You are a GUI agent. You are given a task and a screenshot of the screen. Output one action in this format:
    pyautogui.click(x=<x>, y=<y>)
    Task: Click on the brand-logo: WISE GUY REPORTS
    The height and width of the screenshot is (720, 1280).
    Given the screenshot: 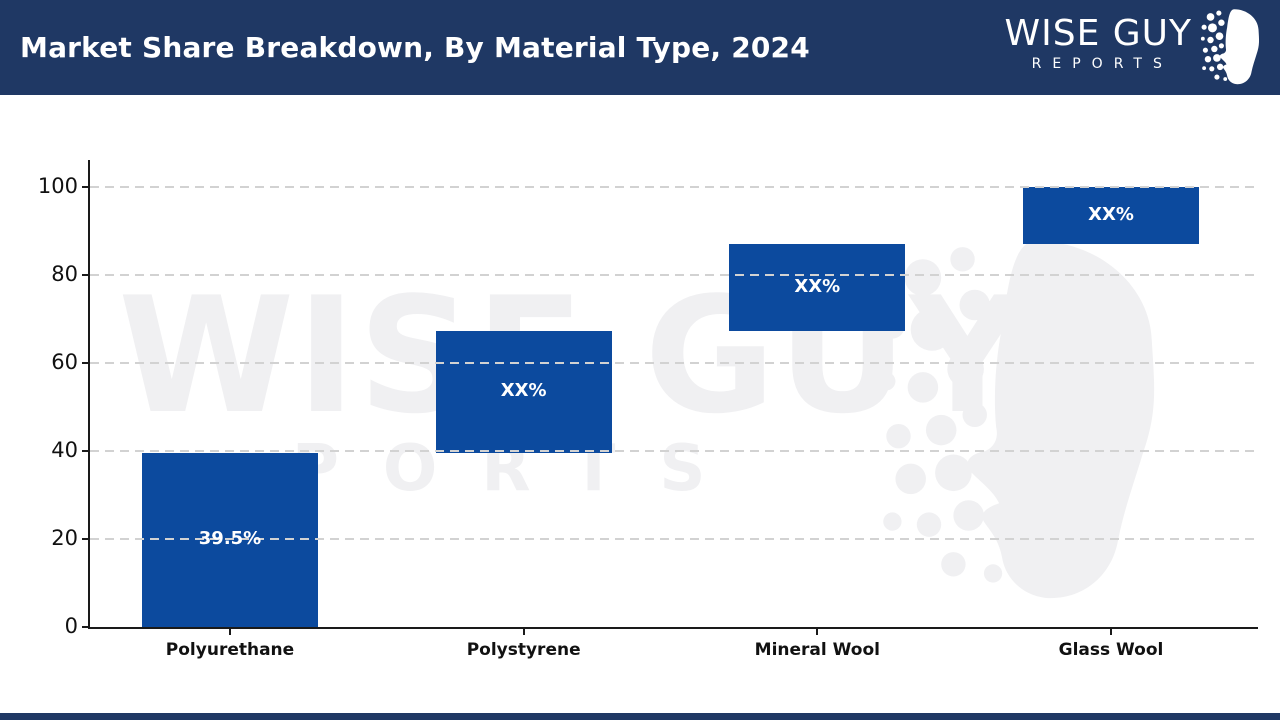 What is the action you would take?
    pyautogui.click(x=1099, y=43)
    